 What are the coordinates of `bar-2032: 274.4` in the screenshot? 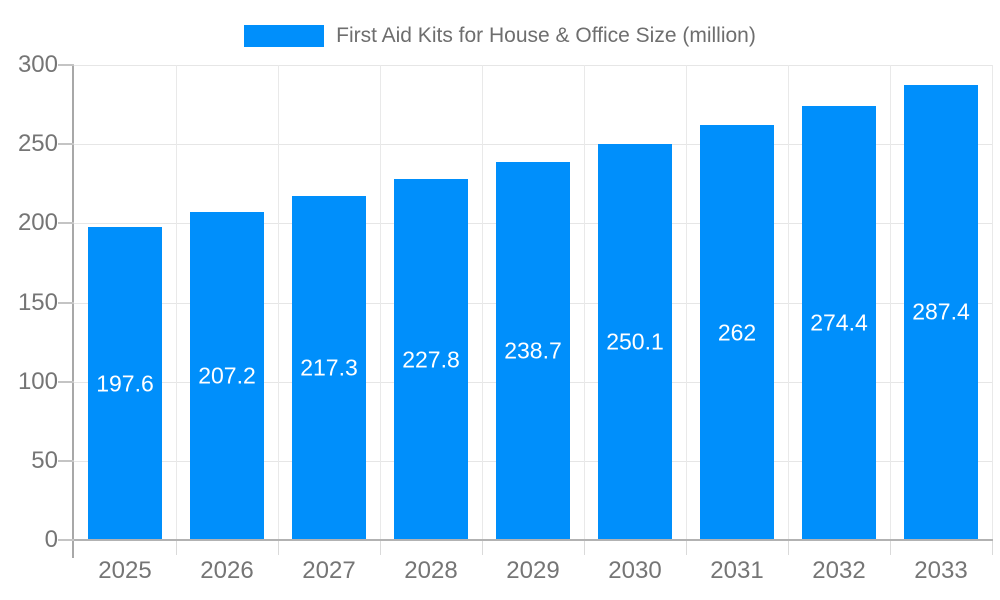 It's located at (839, 322).